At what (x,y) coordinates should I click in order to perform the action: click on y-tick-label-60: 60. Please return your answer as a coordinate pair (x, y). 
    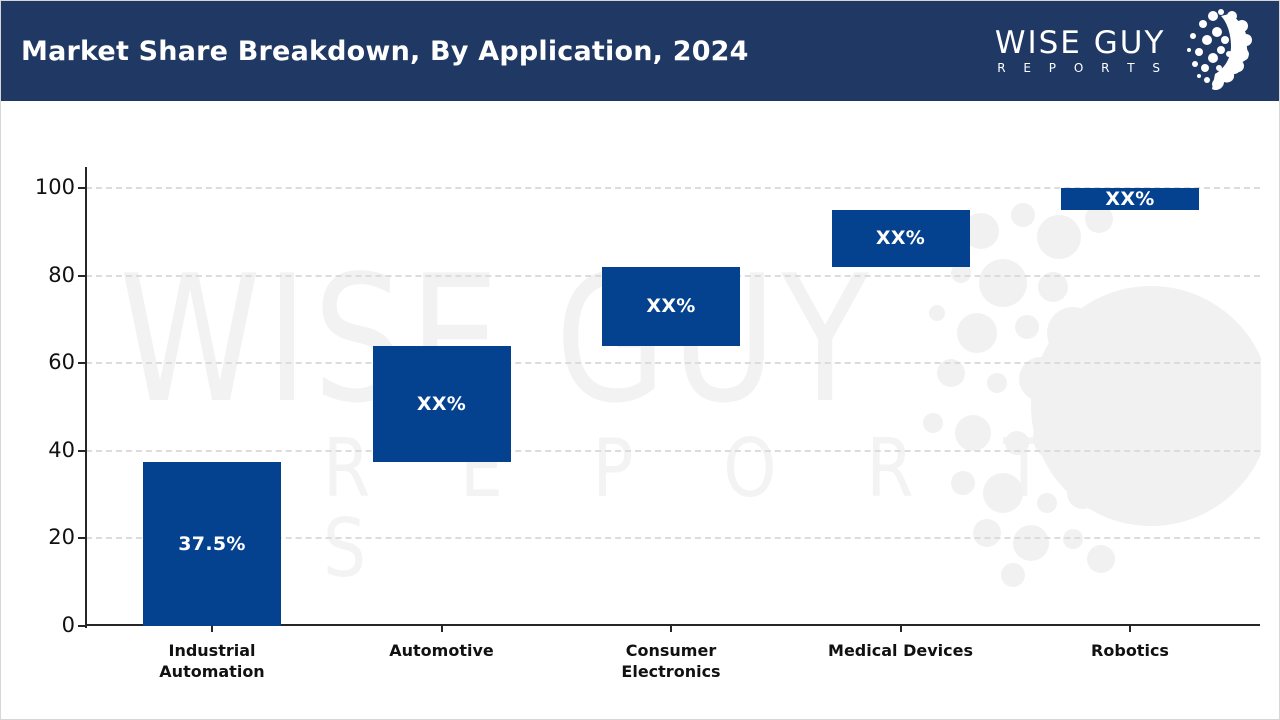
    Looking at the image, I should click on (61, 362).